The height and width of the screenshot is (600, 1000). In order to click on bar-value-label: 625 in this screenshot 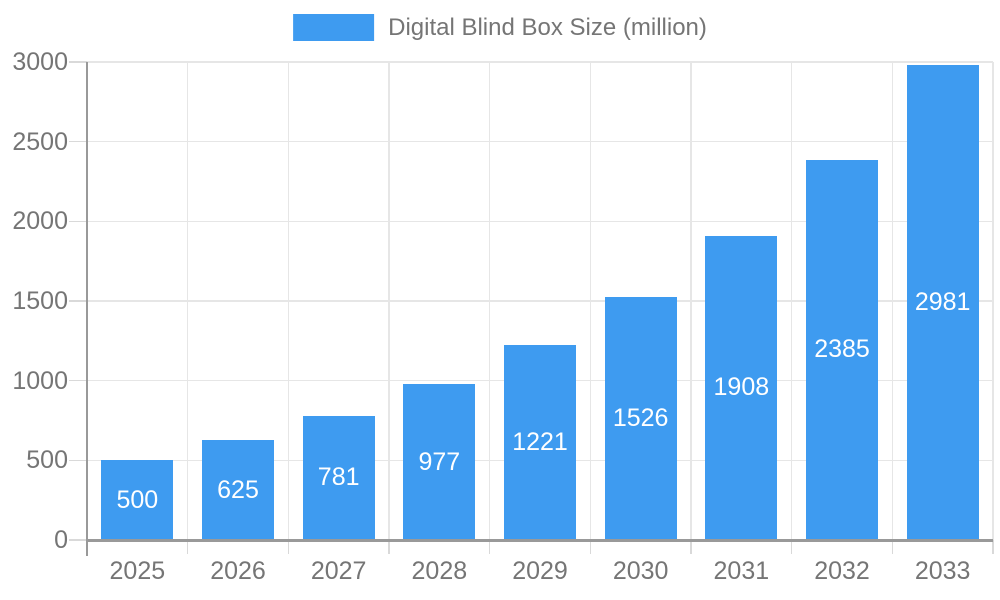, I will do `click(238, 489)`.